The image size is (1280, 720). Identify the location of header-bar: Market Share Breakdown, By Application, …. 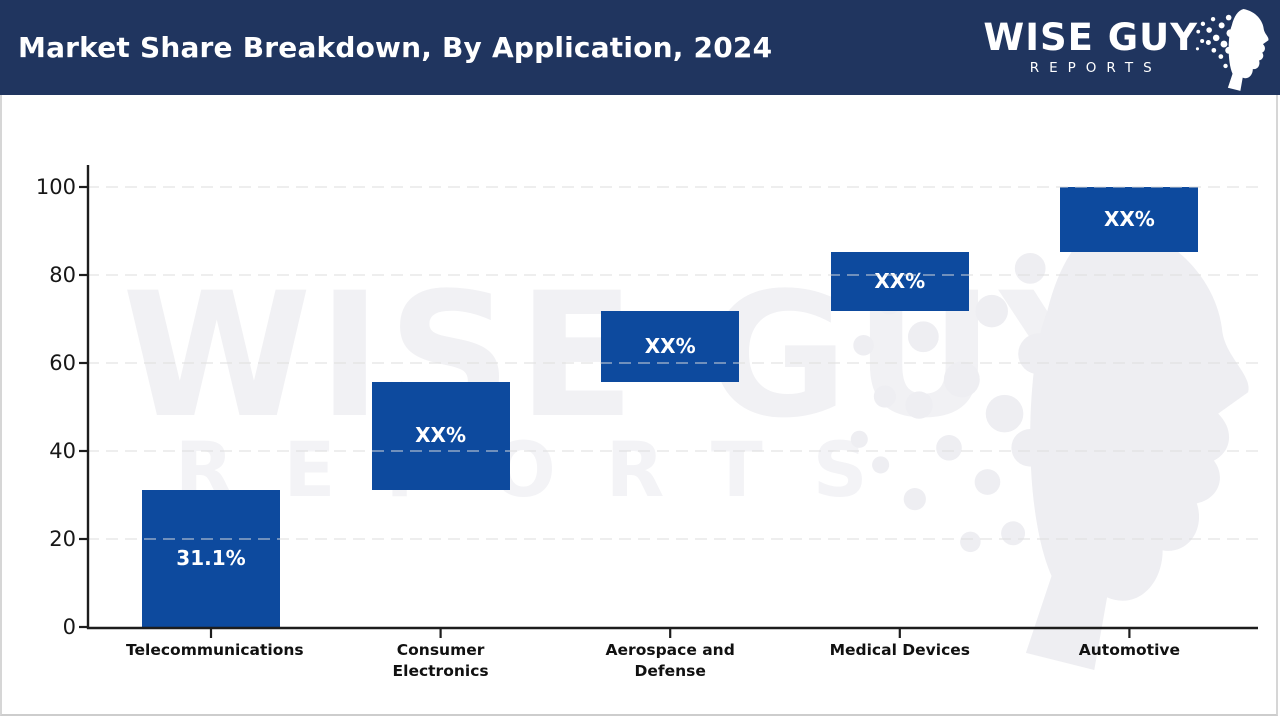
(640, 47).